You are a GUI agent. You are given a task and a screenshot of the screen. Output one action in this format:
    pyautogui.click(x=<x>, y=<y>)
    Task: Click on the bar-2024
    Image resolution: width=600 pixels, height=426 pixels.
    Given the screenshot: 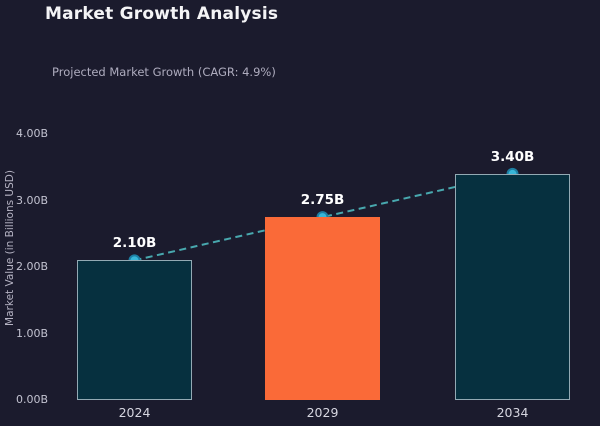 What is the action you would take?
    pyautogui.click(x=134, y=330)
    